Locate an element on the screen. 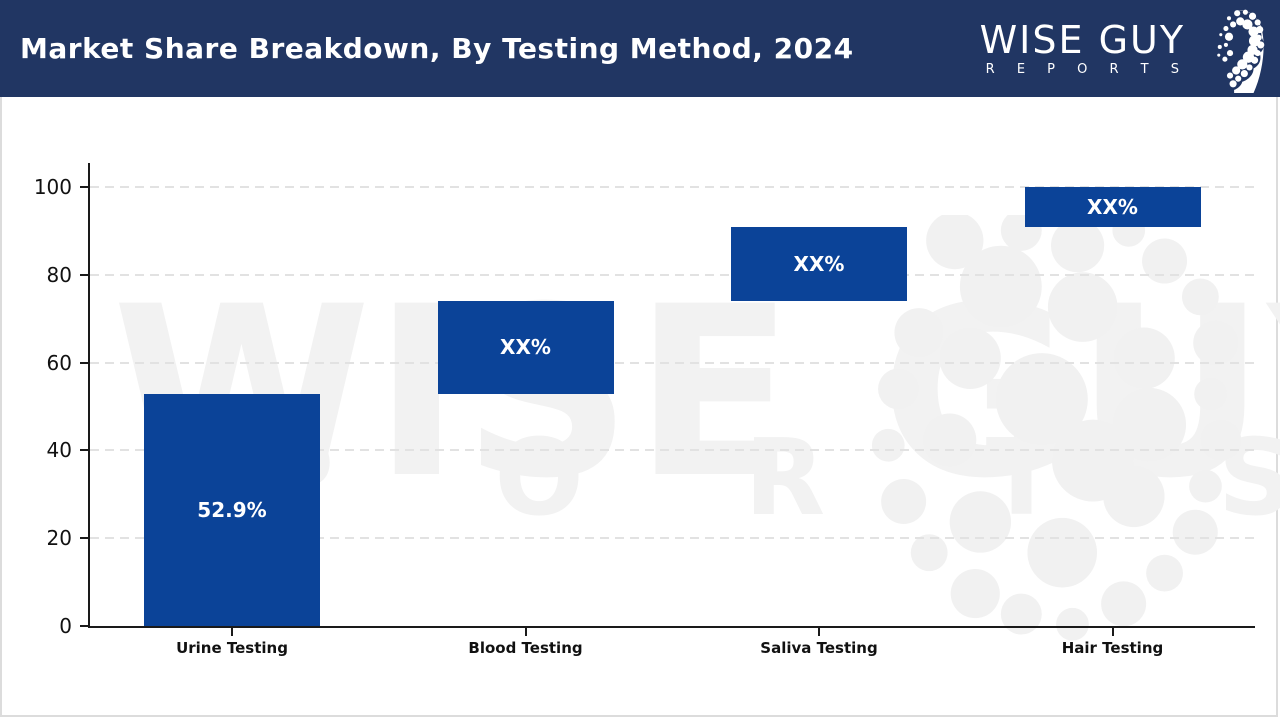  x-category-label-3: Hair Testing is located at coordinates (1112, 648).